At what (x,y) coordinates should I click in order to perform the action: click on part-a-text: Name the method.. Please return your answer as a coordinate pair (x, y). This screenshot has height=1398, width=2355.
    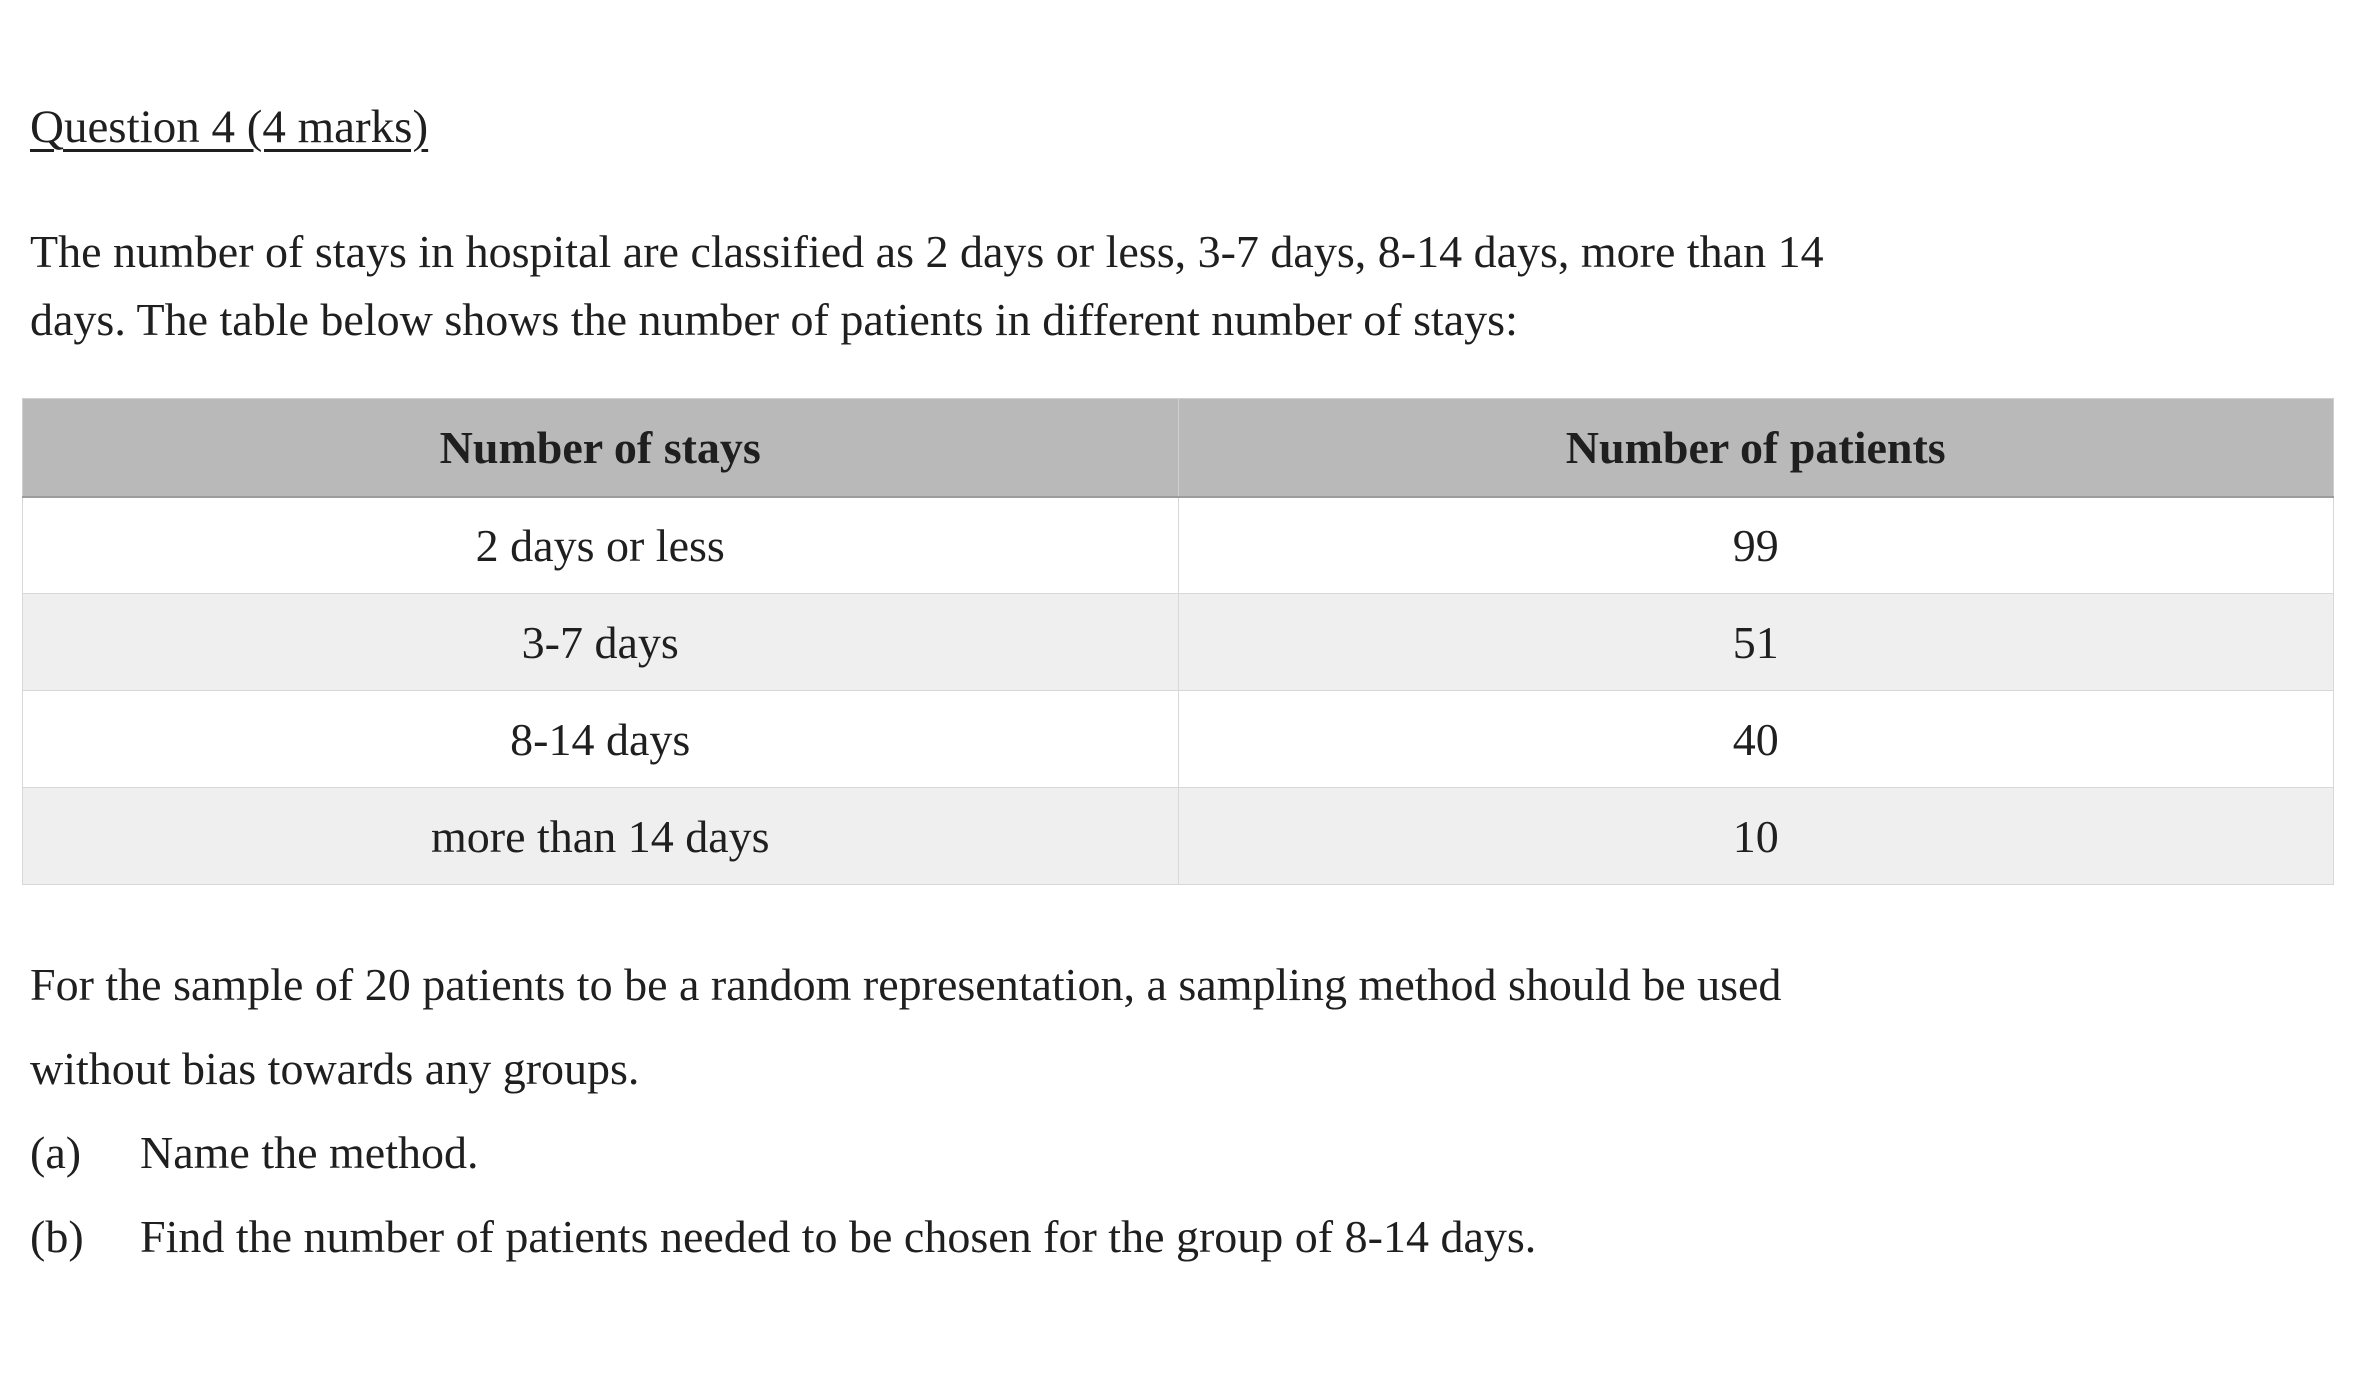
    Looking at the image, I should click on (309, 1152).